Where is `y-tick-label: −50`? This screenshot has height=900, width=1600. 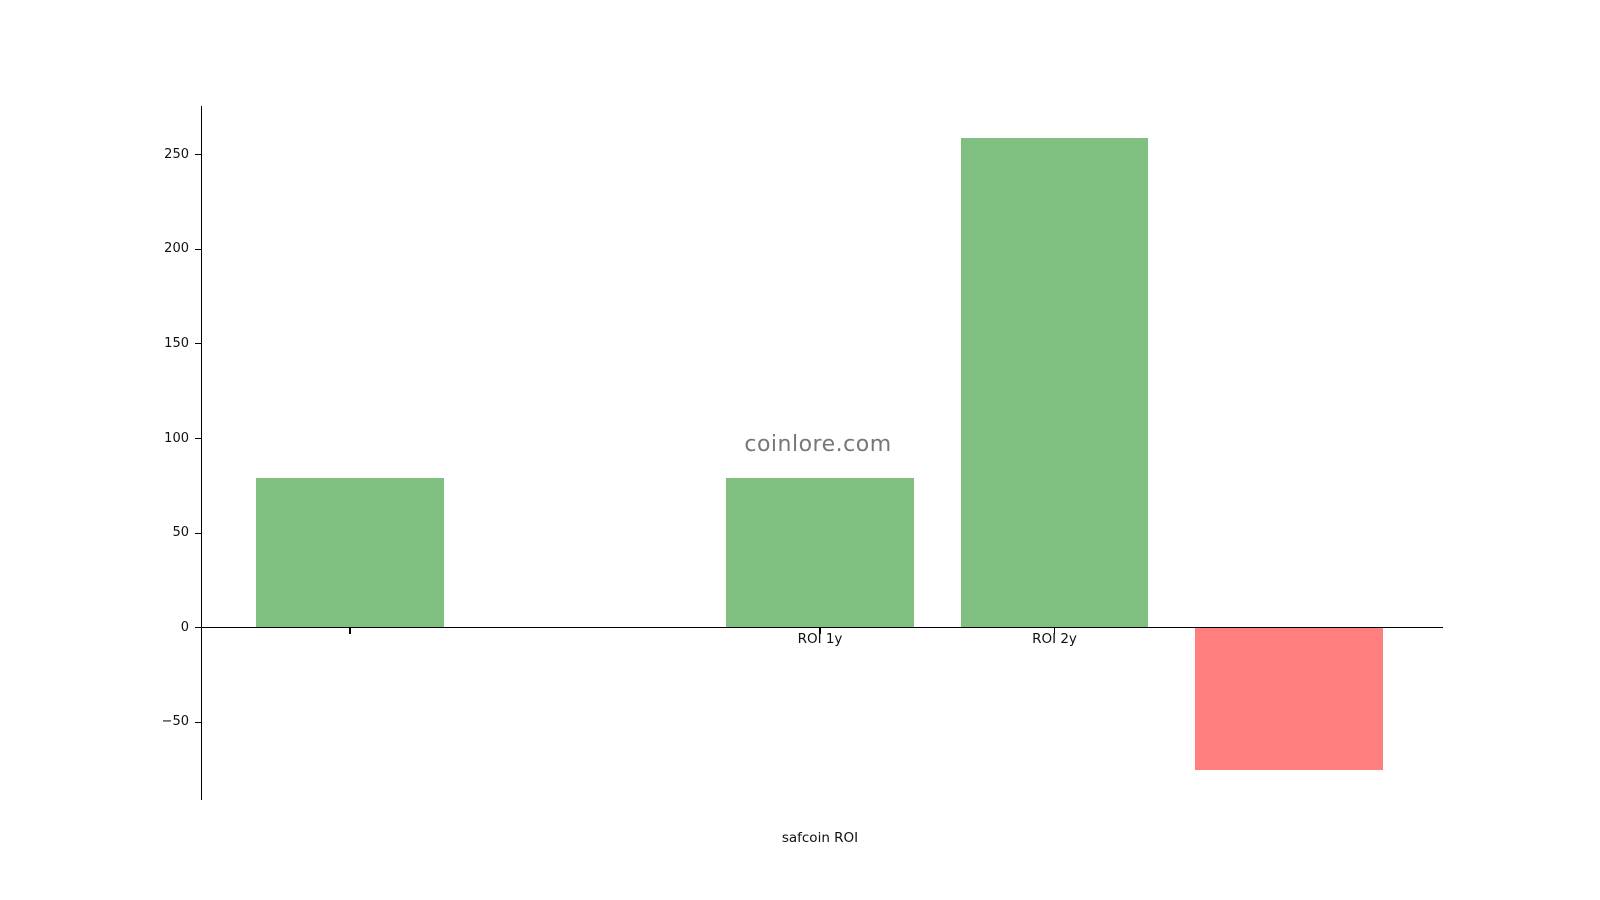 y-tick-label: −50 is located at coordinates (175, 722).